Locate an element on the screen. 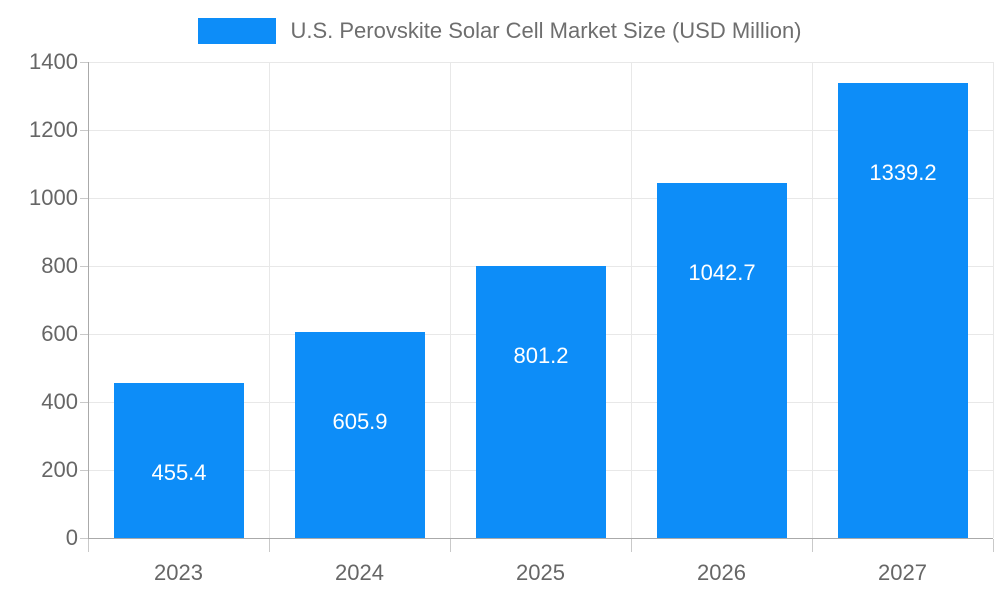 This screenshot has width=1000, height=600. y-axis-tick-label: 0 is located at coordinates (71, 537).